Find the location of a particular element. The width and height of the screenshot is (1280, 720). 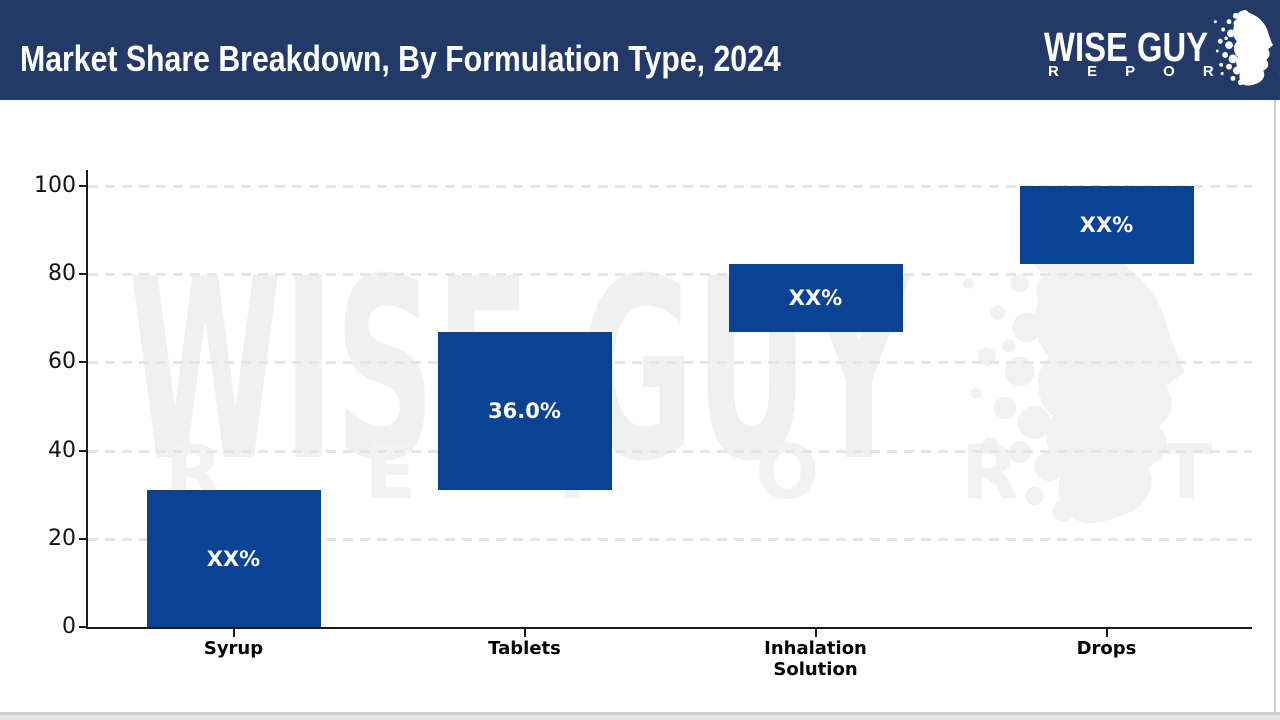

y-axis-tick-label-20: 20 is located at coordinates (62, 538).